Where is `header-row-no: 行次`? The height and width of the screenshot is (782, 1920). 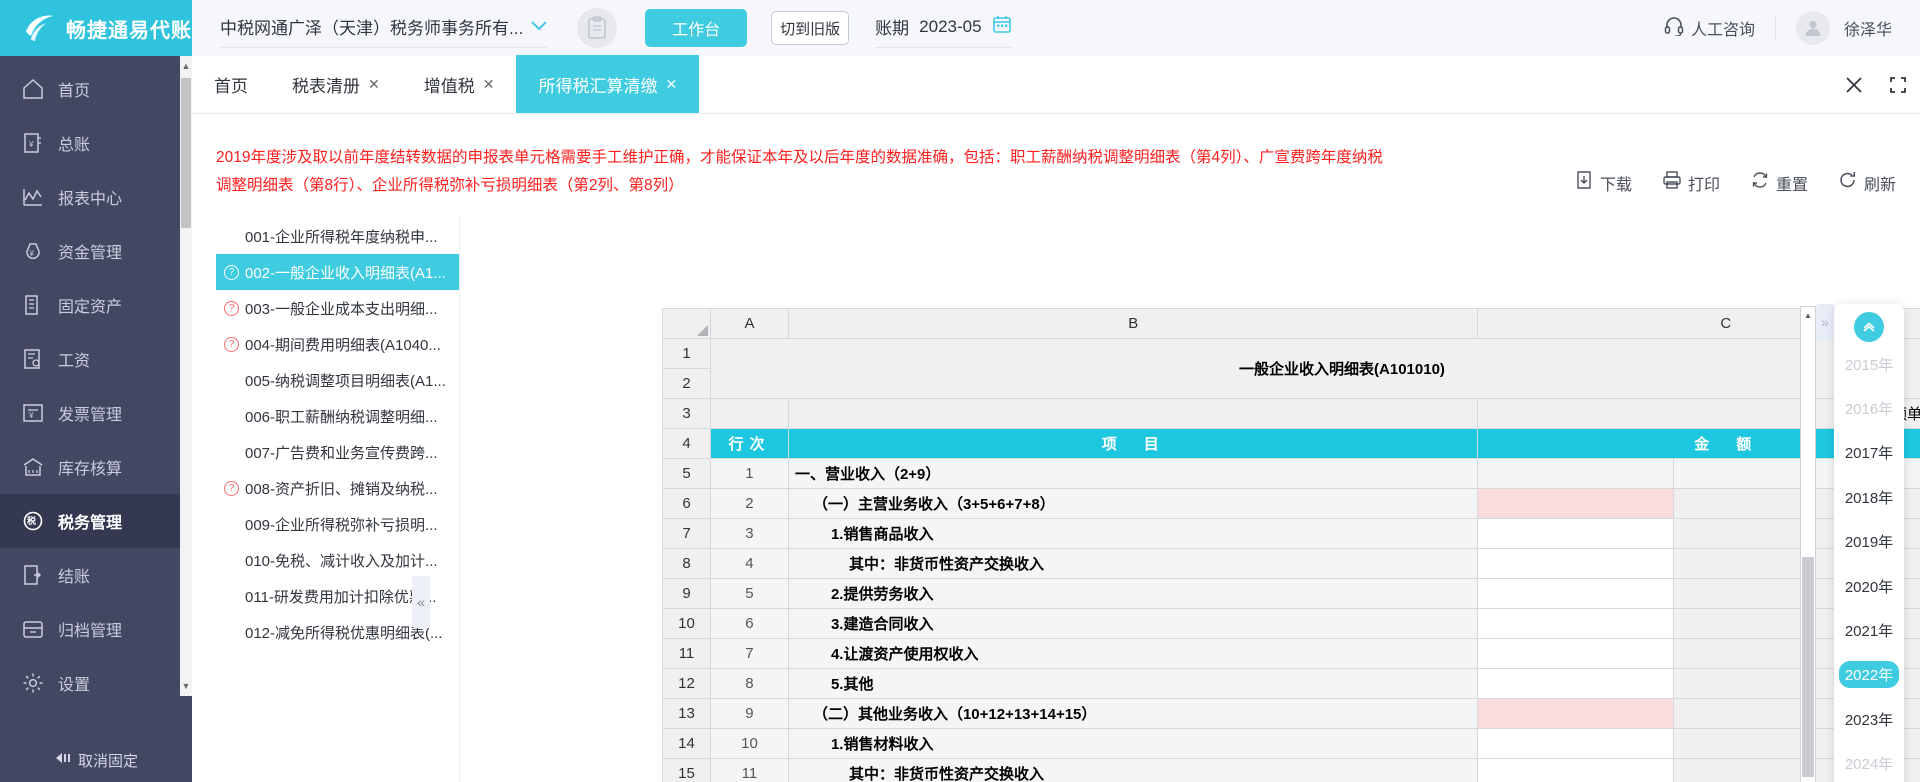
header-row-no: 行次 is located at coordinates (749, 443).